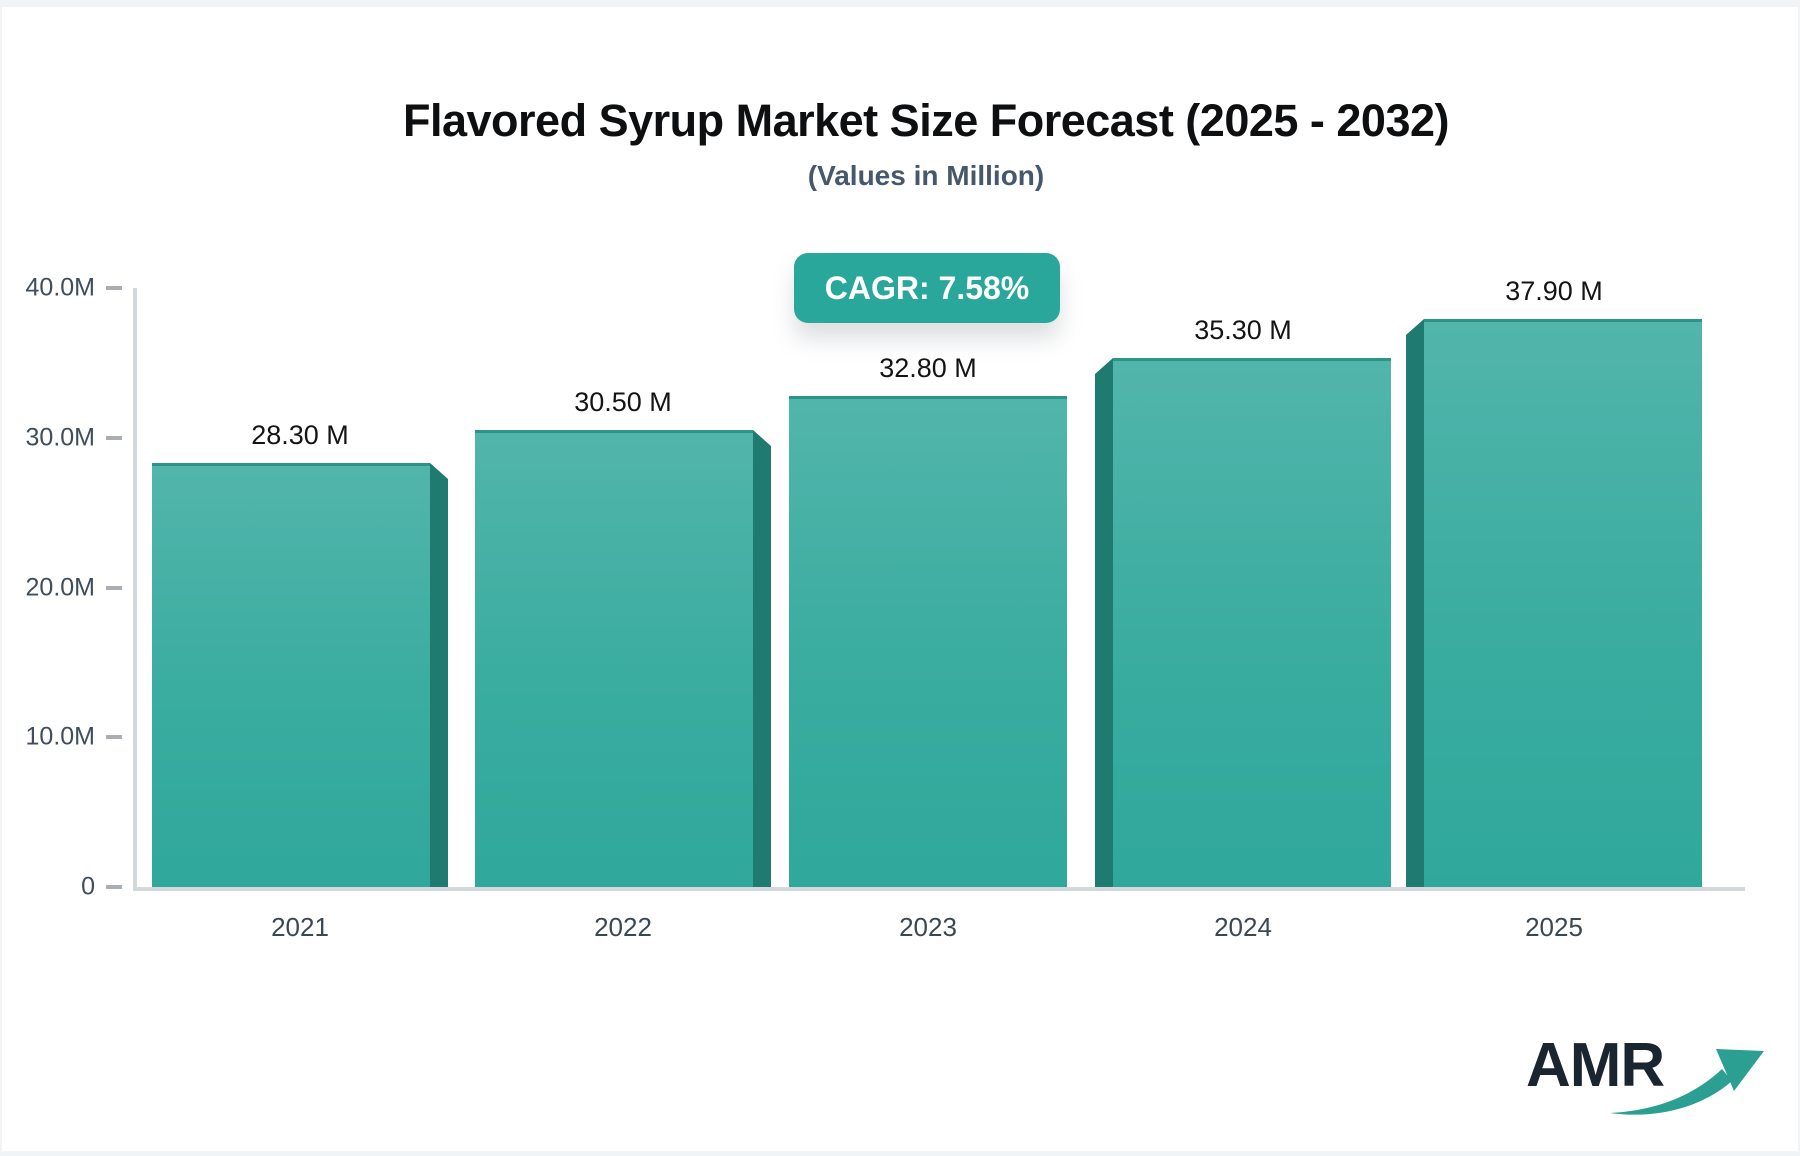 The height and width of the screenshot is (1156, 1800). I want to click on x-axis-line, so click(939, 889).